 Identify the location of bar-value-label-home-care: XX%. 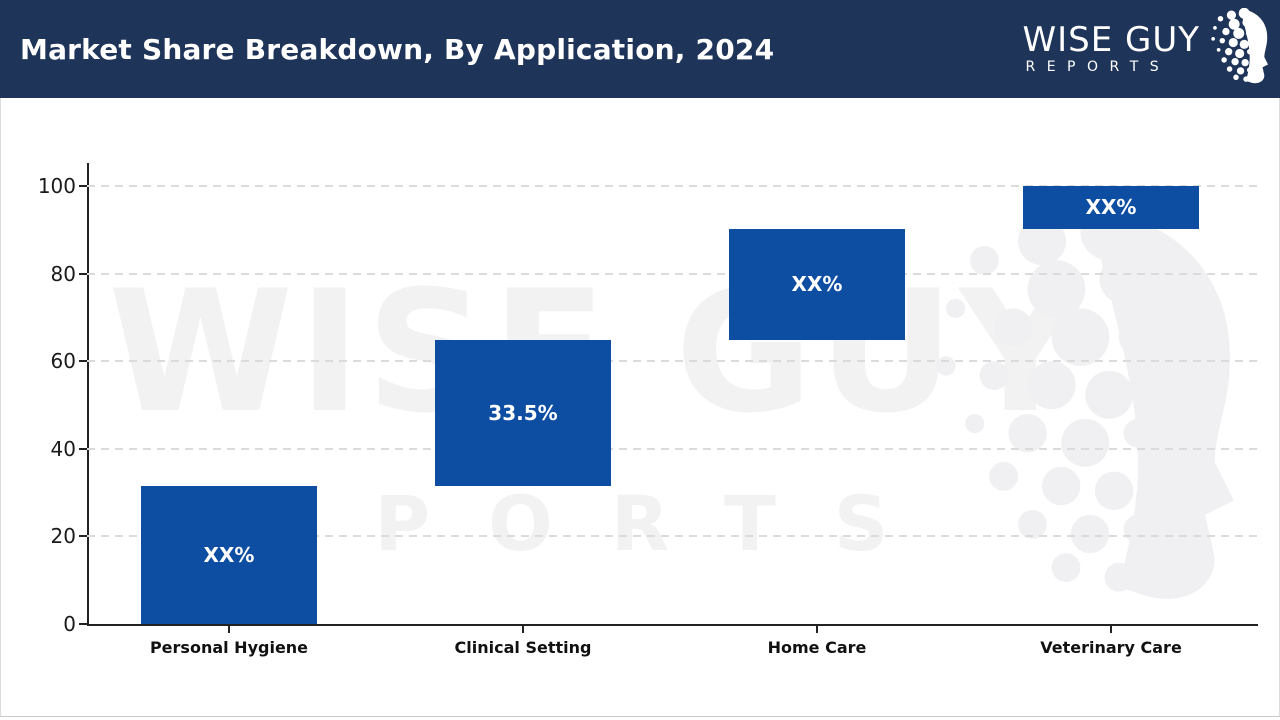
(817, 284).